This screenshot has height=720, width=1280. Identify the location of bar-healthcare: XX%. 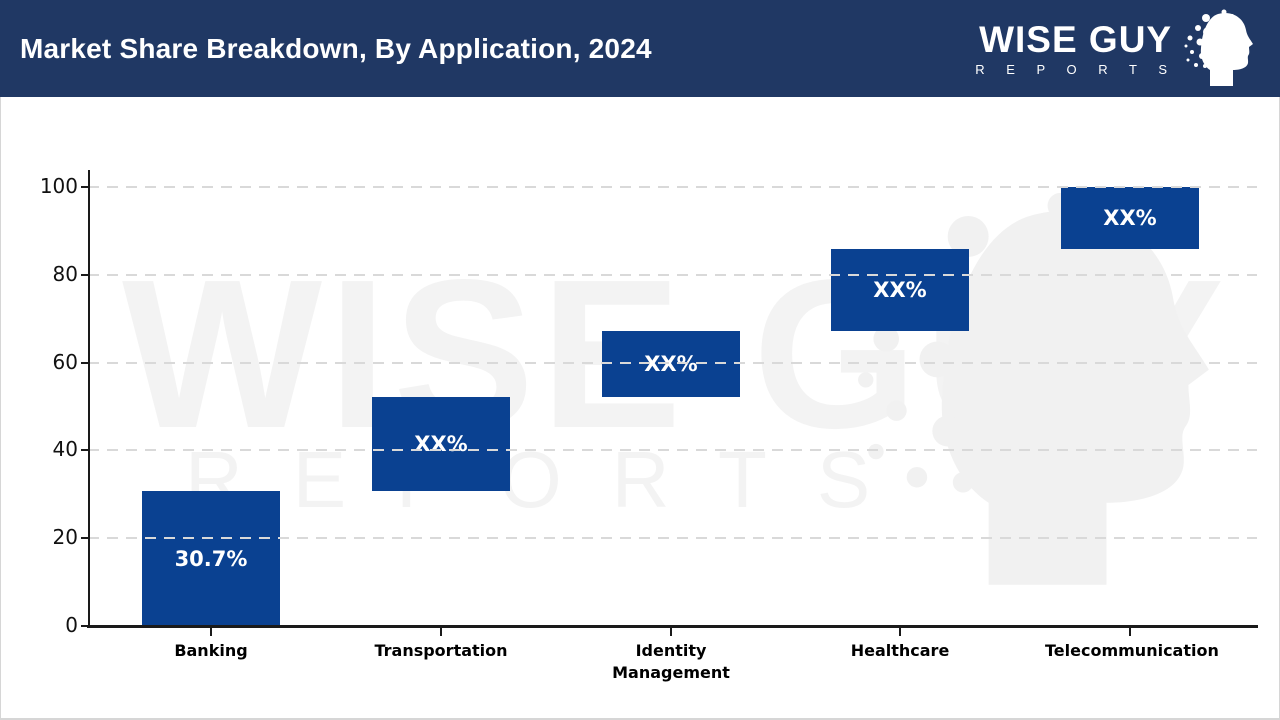
(900, 290).